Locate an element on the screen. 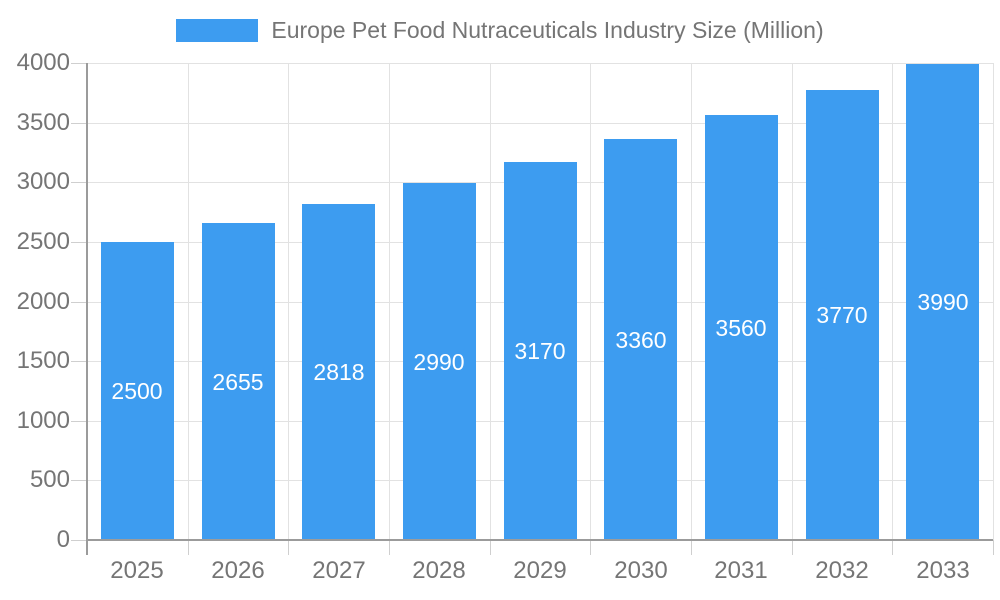 Image resolution: width=1000 pixels, height=600 pixels. bar-2033 is located at coordinates (942, 302).